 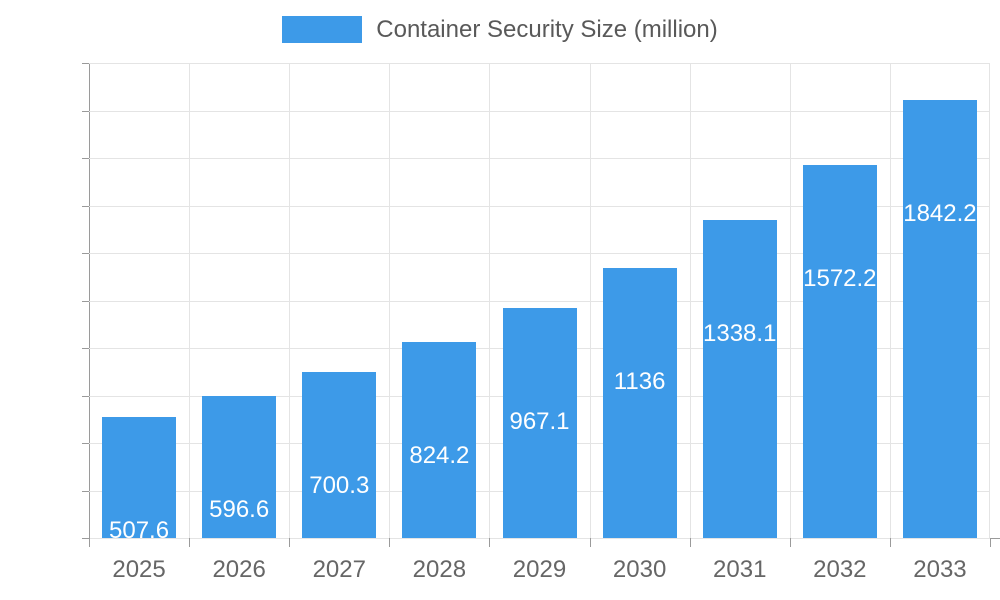 I want to click on bar-value-label: 507.6, so click(x=139, y=531).